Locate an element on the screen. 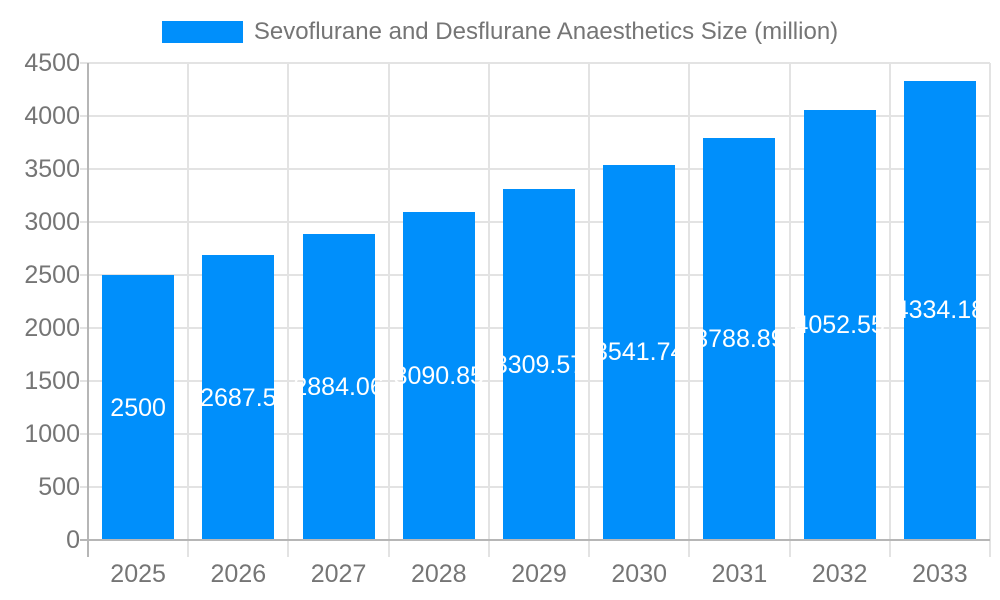 This screenshot has width=1000, height=600. bar-value-label: 2500 is located at coordinates (138, 407).